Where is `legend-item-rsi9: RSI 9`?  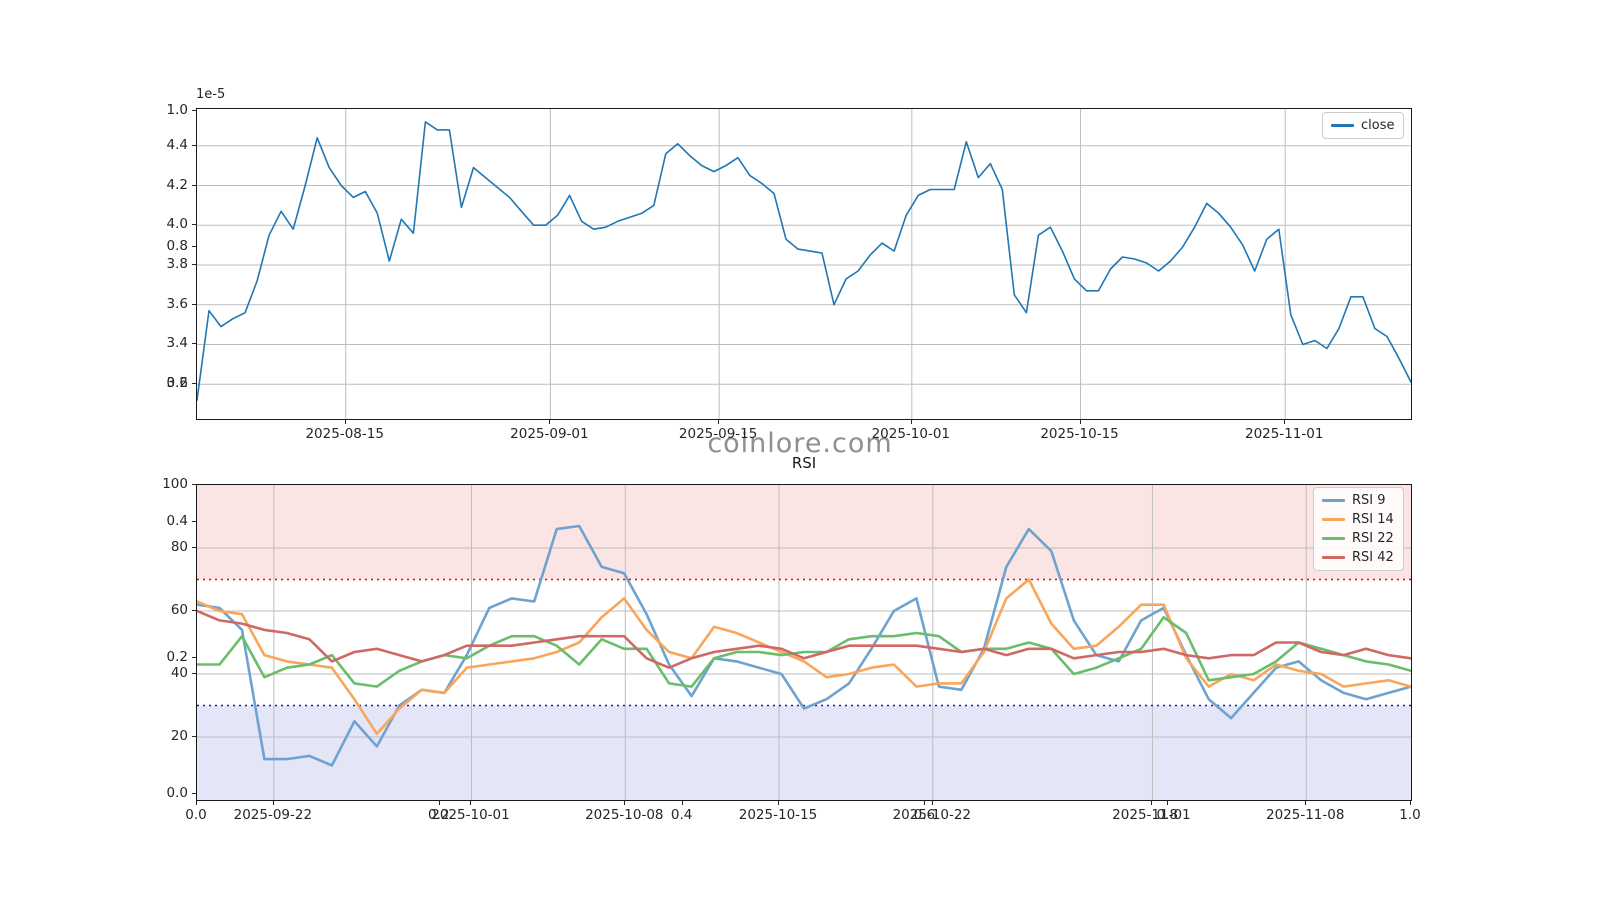
legend-item-rsi9: RSI 9 is located at coordinates (1358, 500).